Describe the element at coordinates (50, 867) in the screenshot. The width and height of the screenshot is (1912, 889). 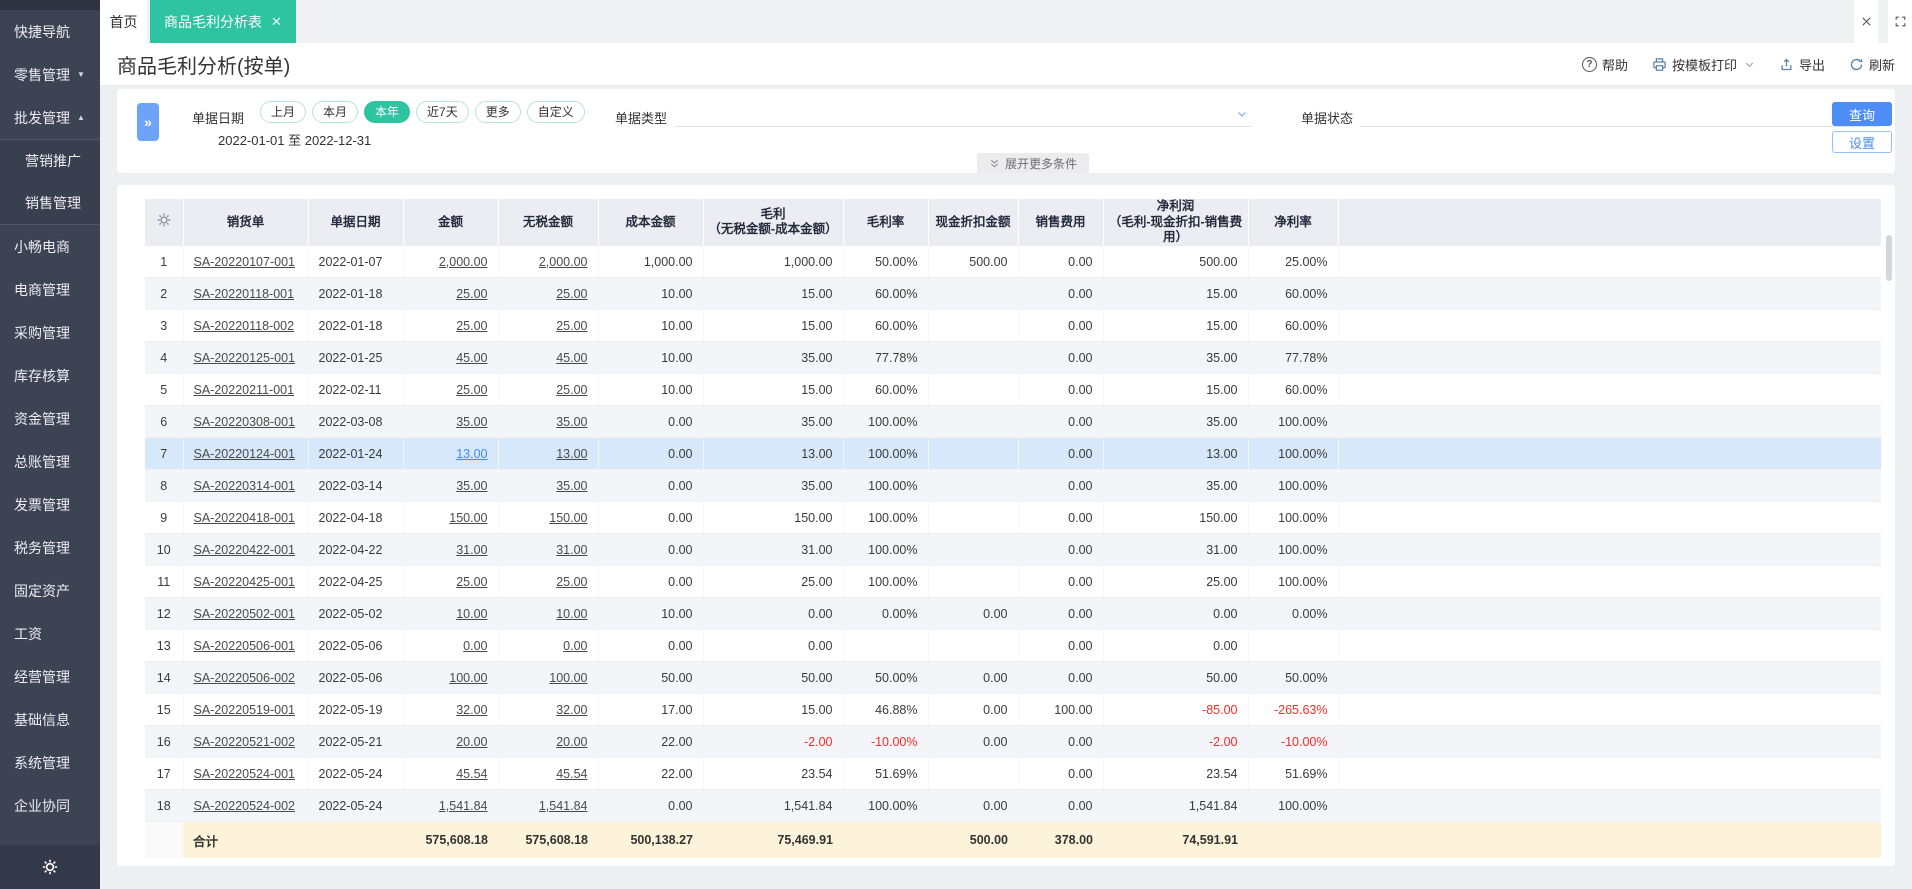
I see `sidebar-settings-button` at that location.